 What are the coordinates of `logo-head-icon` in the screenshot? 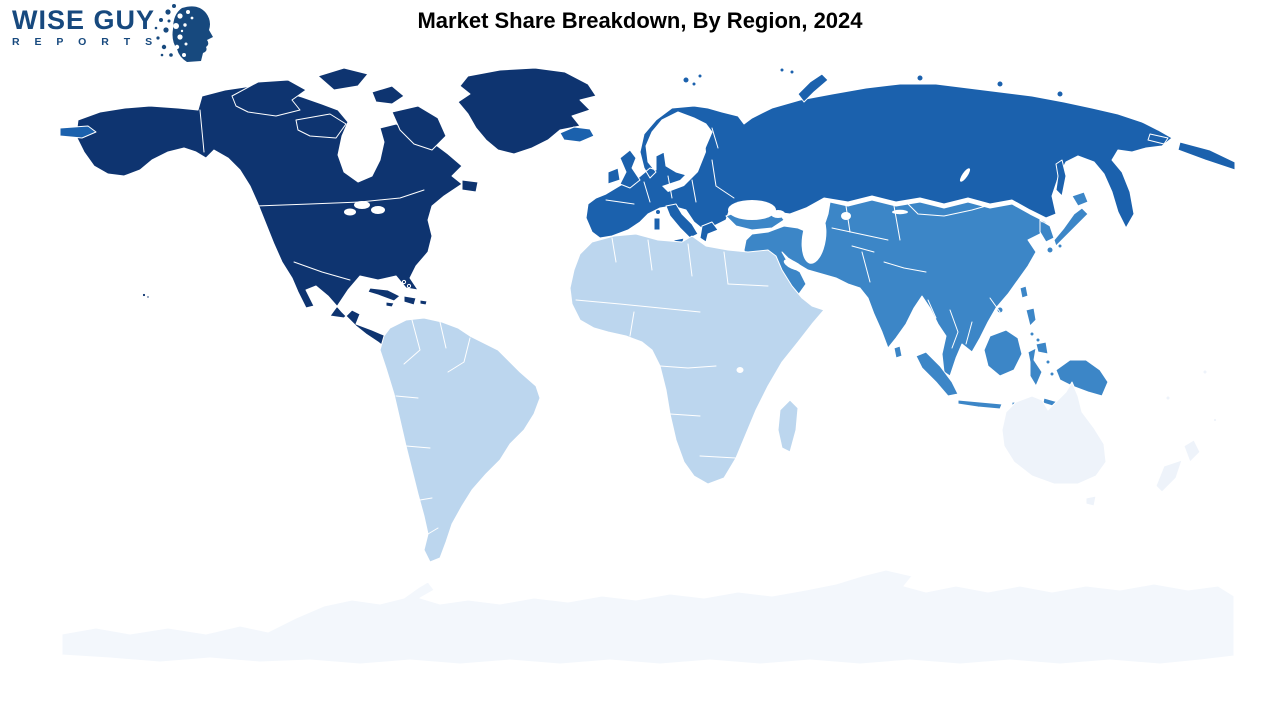 It's located at (184, 33).